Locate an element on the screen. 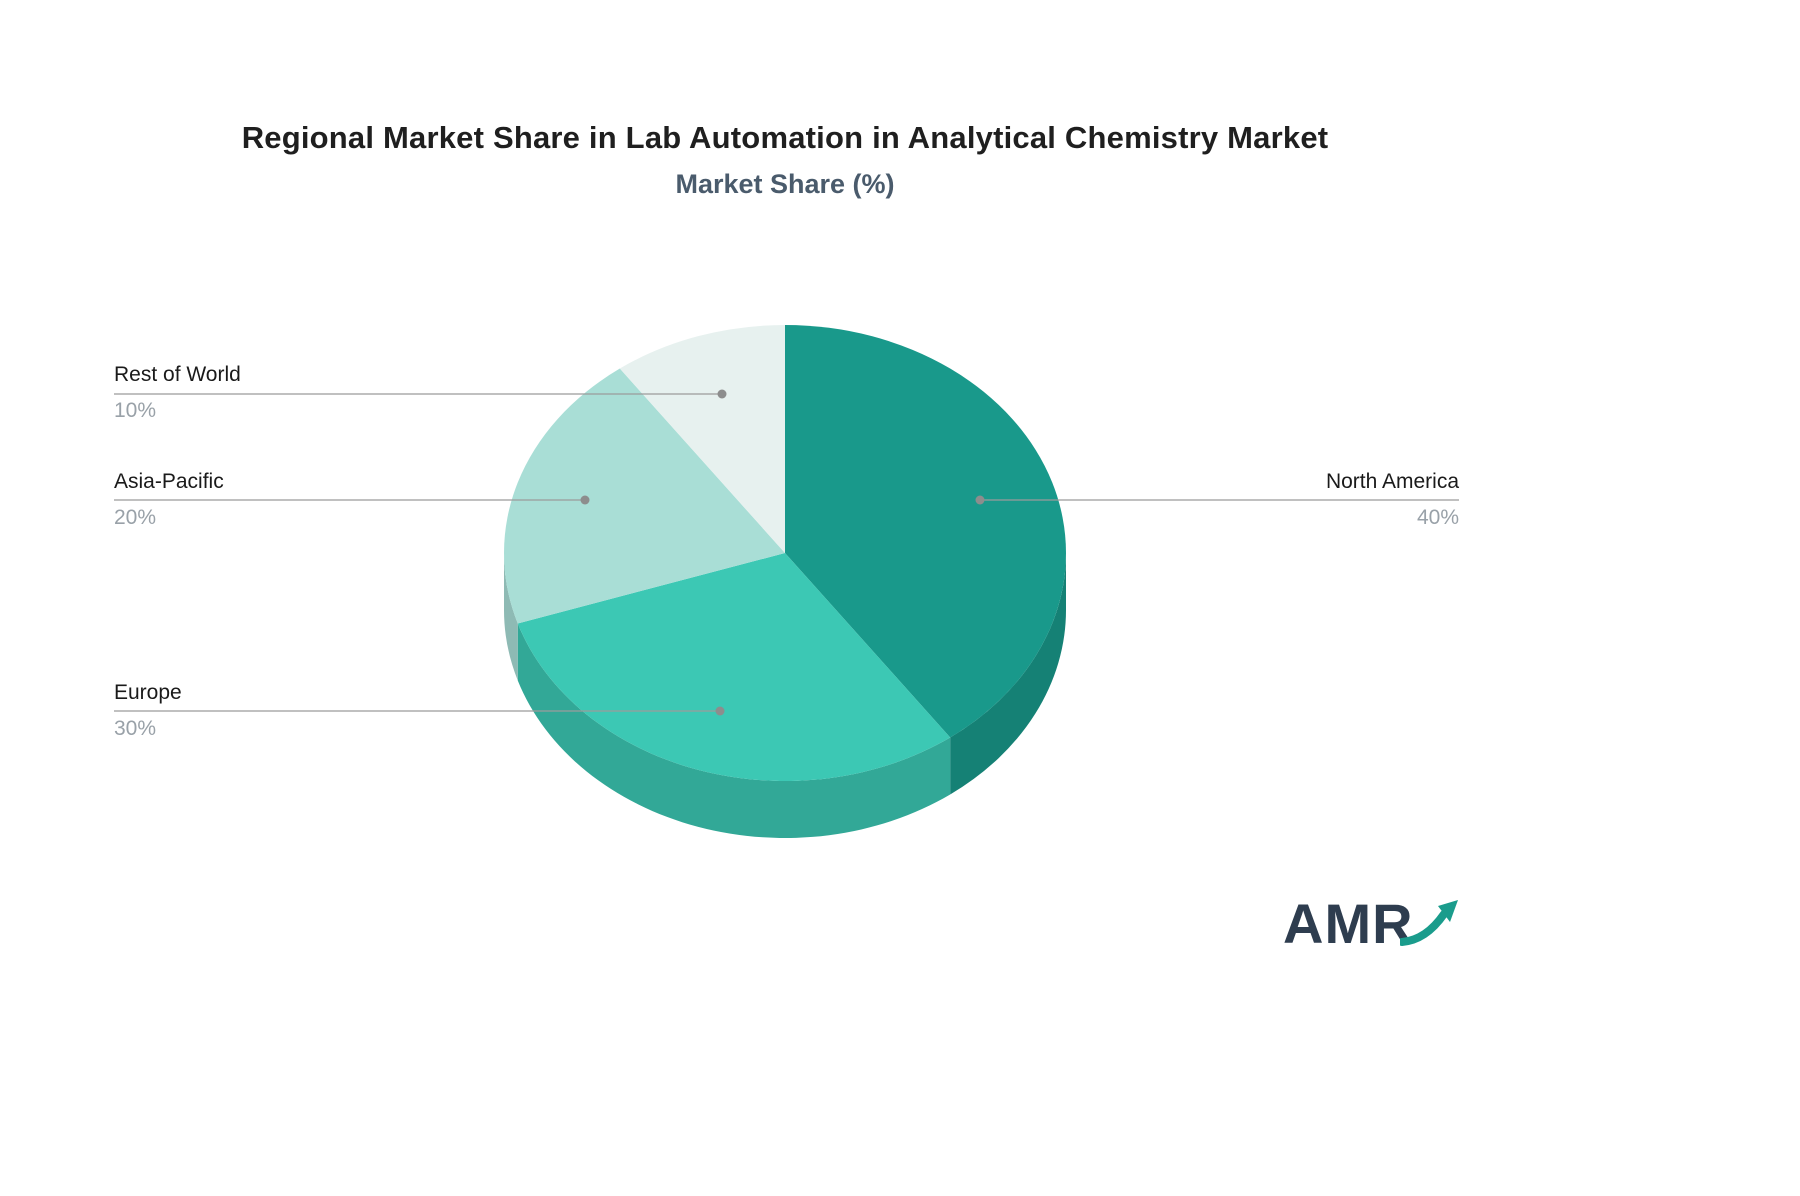  chart-subtitle: Market Share (%) is located at coordinates (785, 184).